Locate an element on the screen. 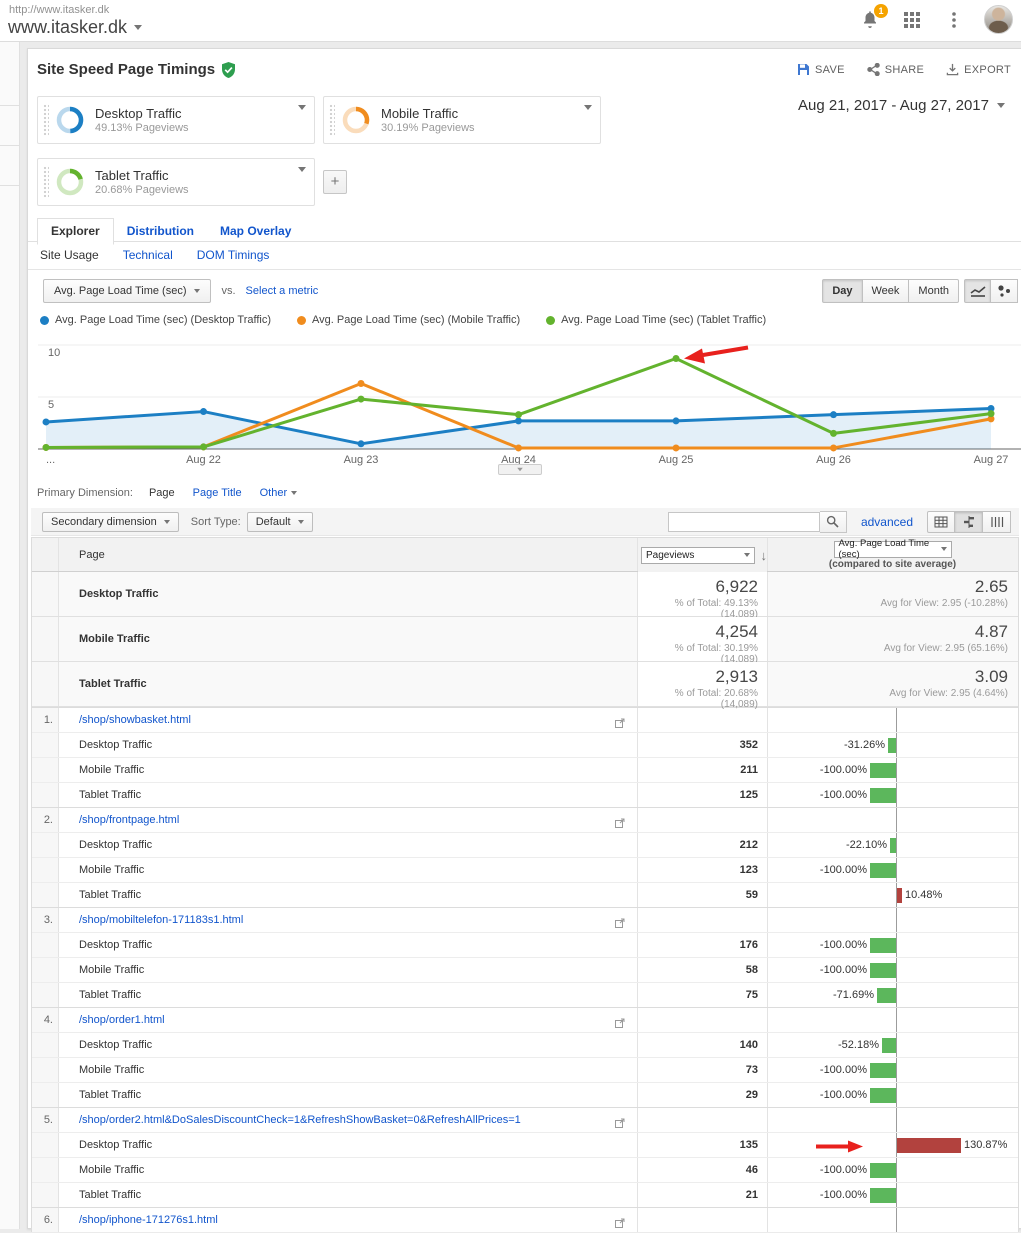 This screenshot has height=1233, width=1021. segment-card-desktop-traffic: Desktop Traffic 49.13% Pageviews is located at coordinates (176, 120).